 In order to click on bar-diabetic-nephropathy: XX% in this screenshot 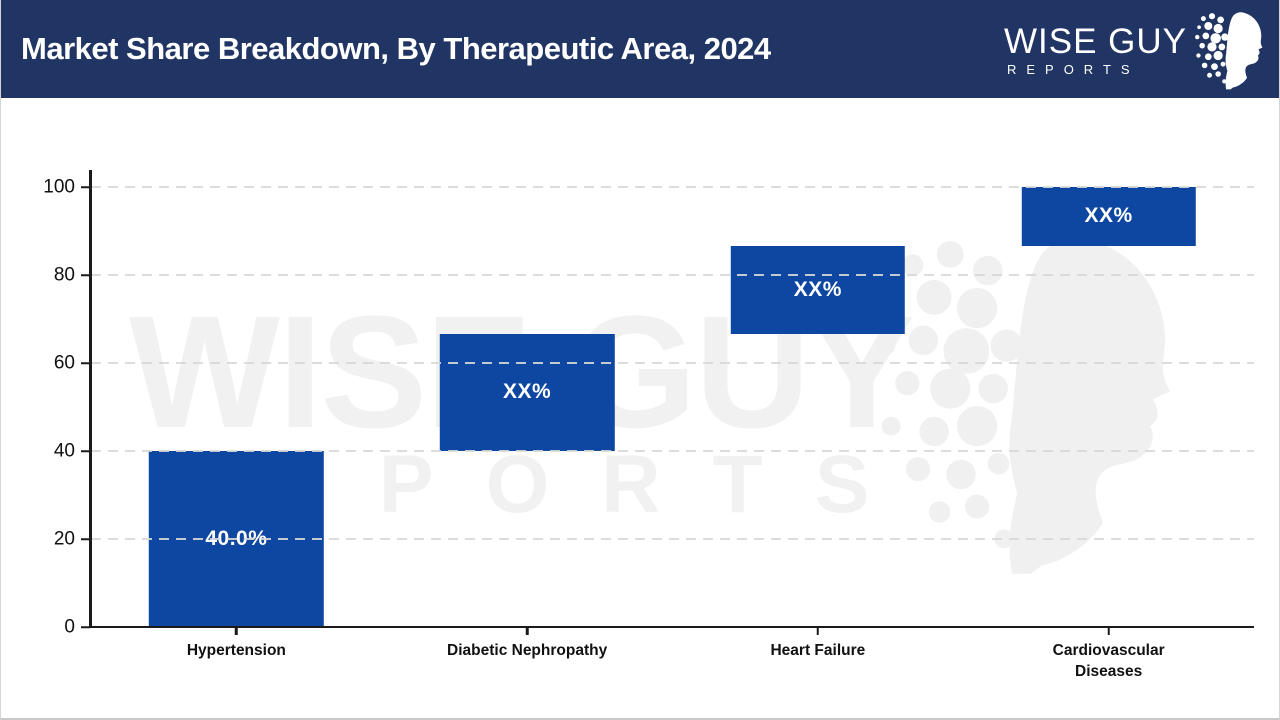, I will do `click(527, 392)`.